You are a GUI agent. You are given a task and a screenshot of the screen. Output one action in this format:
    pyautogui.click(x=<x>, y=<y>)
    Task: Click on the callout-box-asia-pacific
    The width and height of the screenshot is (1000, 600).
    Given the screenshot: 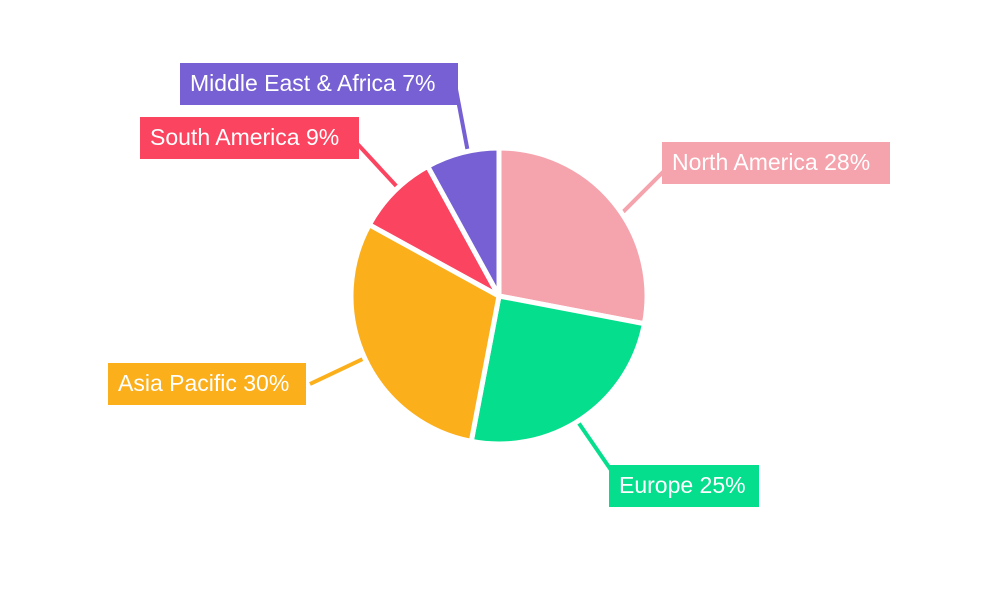 What is the action you would take?
    pyautogui.click(x=207, y=384)
    